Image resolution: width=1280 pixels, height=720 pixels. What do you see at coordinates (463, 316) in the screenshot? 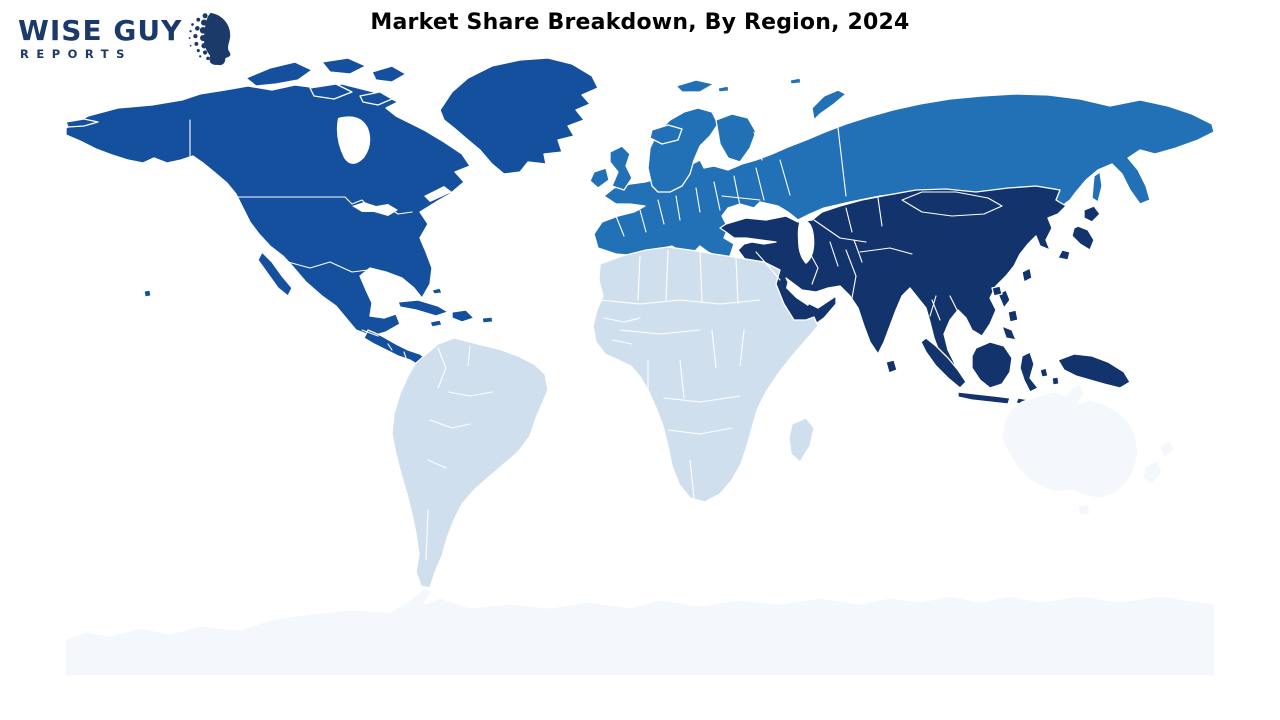
I see `hispaniola` at bounding box center [463, 316].